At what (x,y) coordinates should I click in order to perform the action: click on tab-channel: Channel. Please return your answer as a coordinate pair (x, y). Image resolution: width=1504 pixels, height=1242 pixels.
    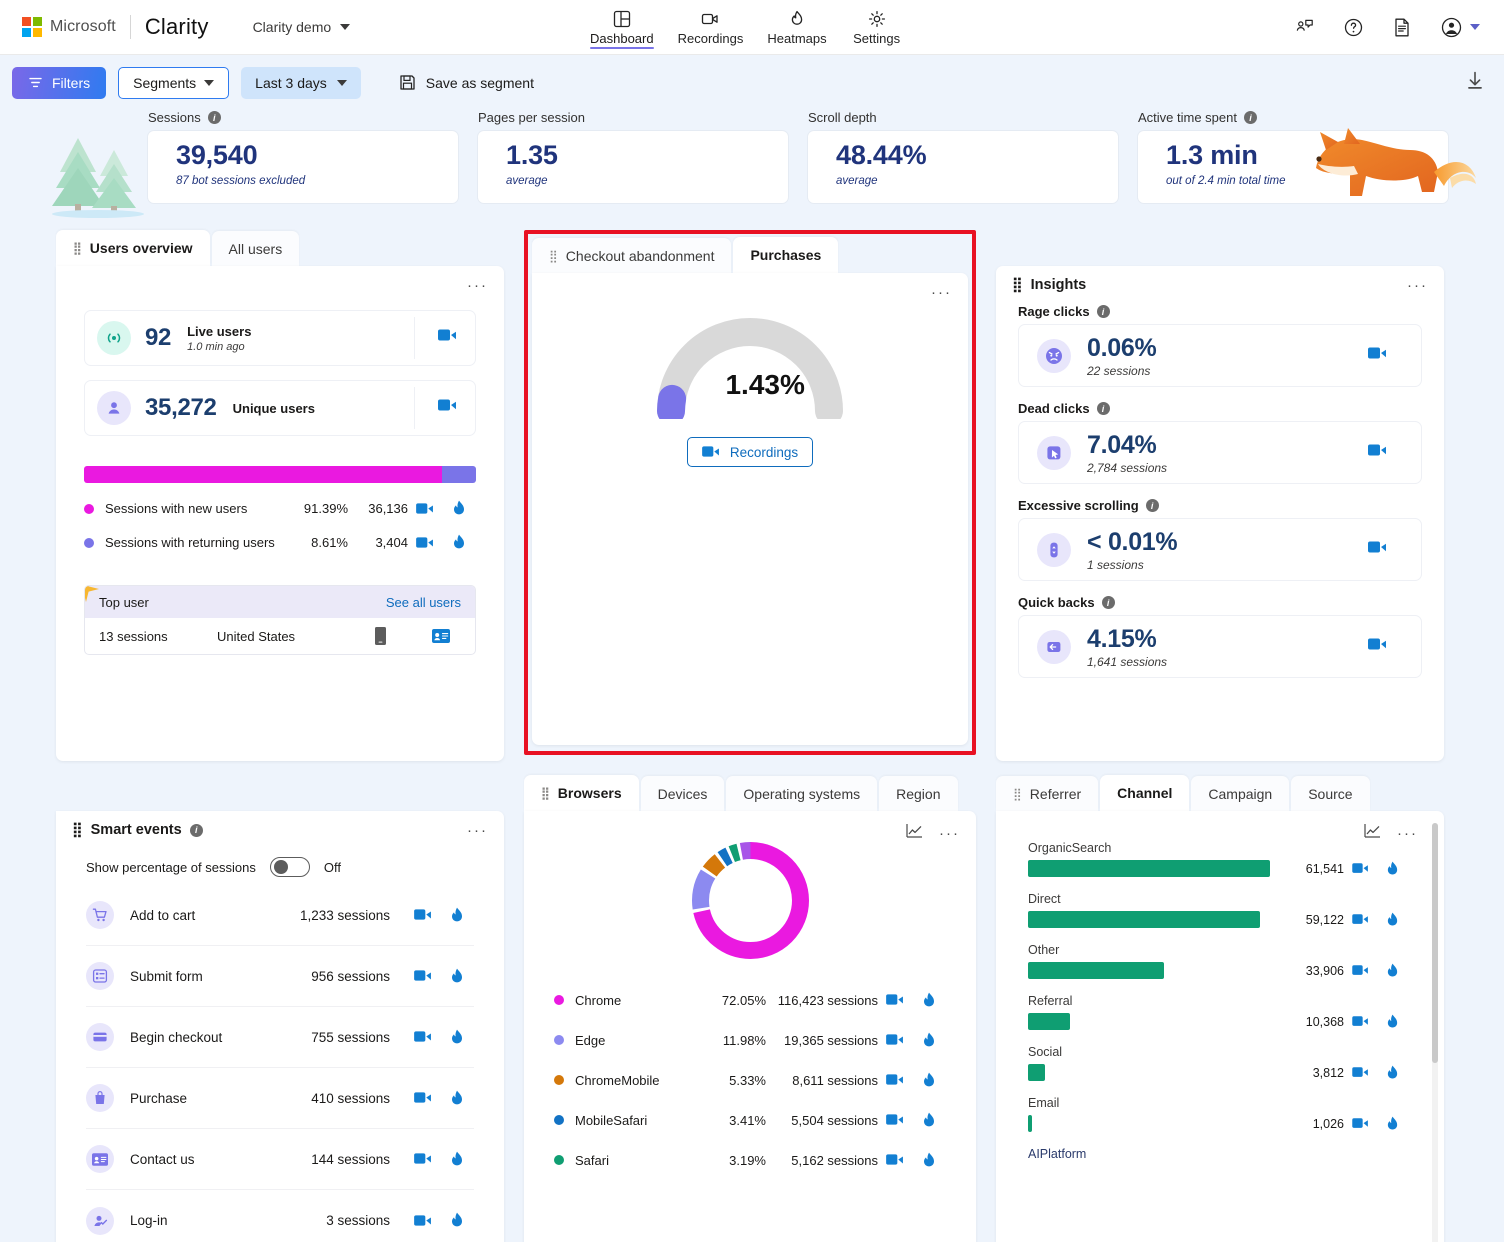
    Looking at the image, I should click on (1145, 793).